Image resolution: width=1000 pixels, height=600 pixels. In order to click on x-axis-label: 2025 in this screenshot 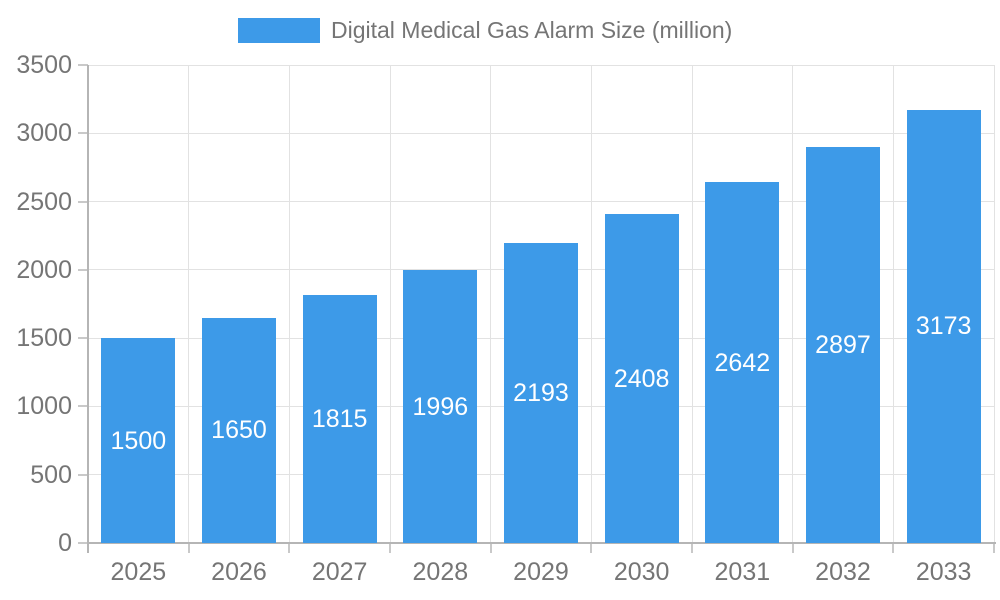, I will do `click(138, 572)`.